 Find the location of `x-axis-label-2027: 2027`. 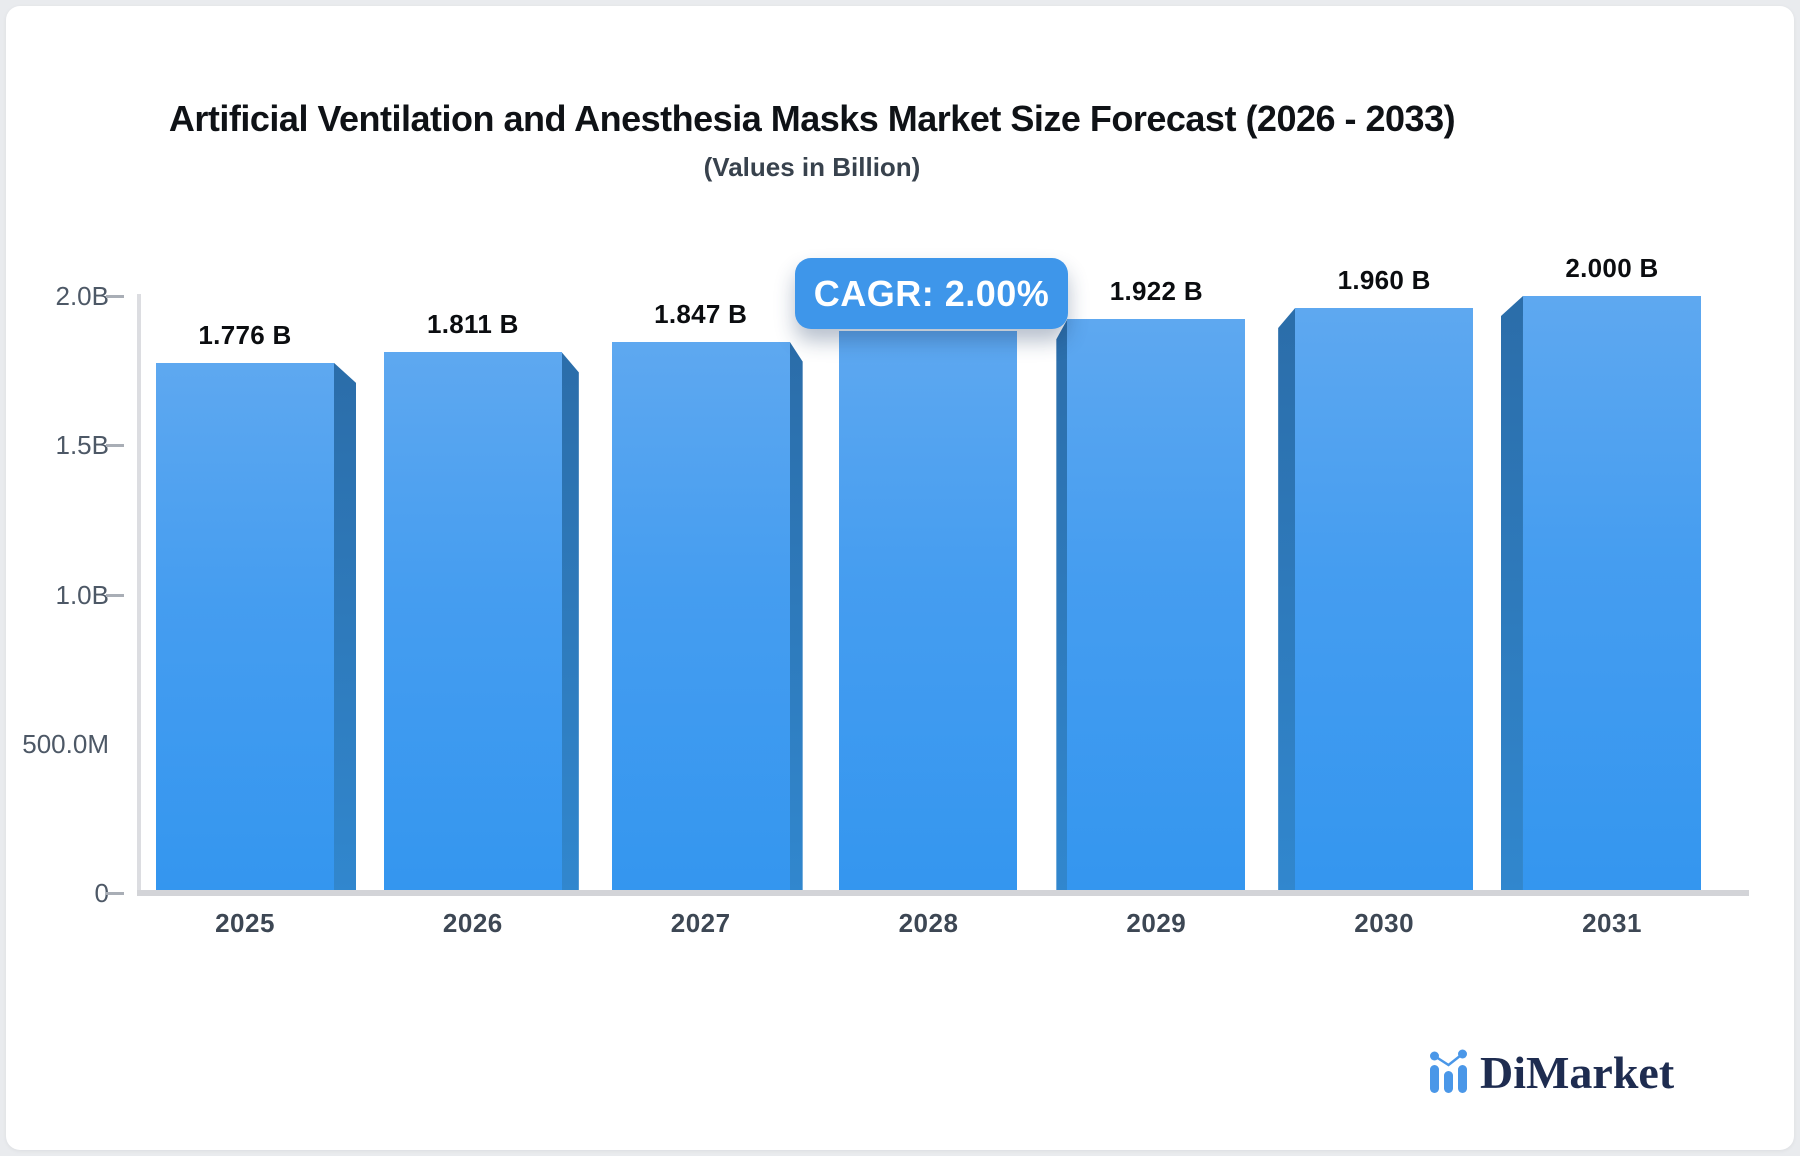

x-axis-label-2027: 2027 is located at coordinates (700, 923).